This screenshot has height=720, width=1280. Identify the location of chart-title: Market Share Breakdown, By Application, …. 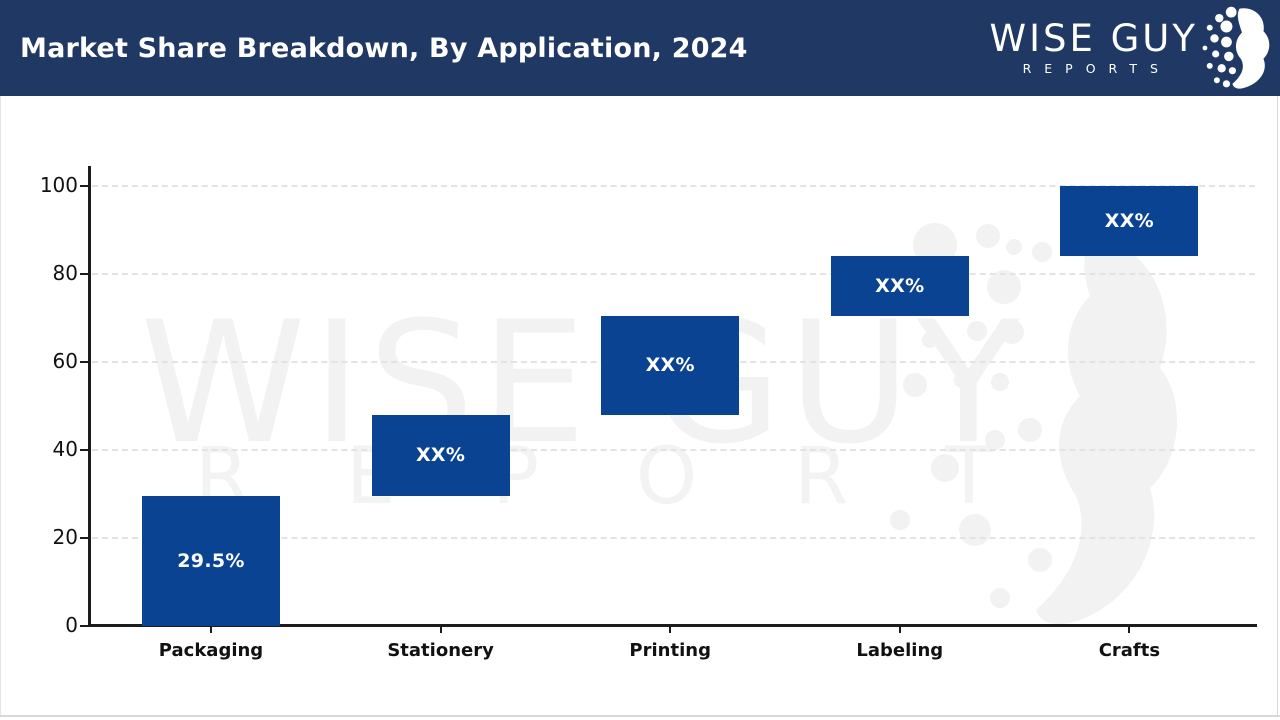
(384, 48).